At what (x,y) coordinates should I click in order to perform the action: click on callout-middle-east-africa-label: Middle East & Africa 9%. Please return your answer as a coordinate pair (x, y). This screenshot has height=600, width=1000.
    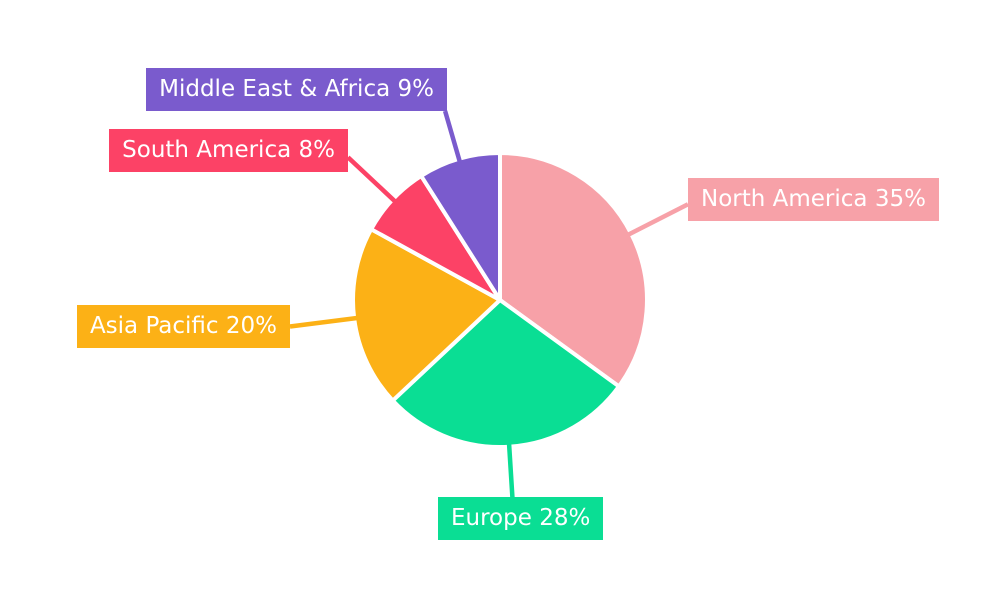
    Looking at the image, I should click on (296, 89).